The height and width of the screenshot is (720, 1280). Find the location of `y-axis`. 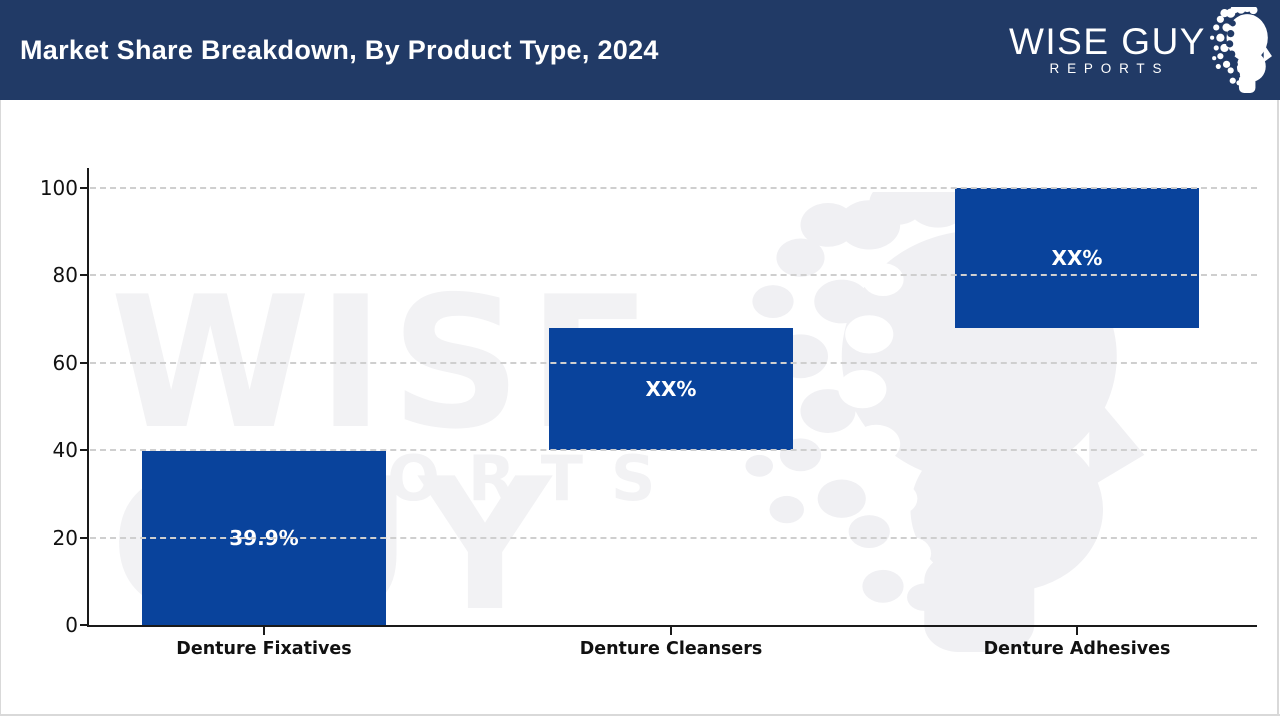

y-axis is located at coordinates (88, 397).